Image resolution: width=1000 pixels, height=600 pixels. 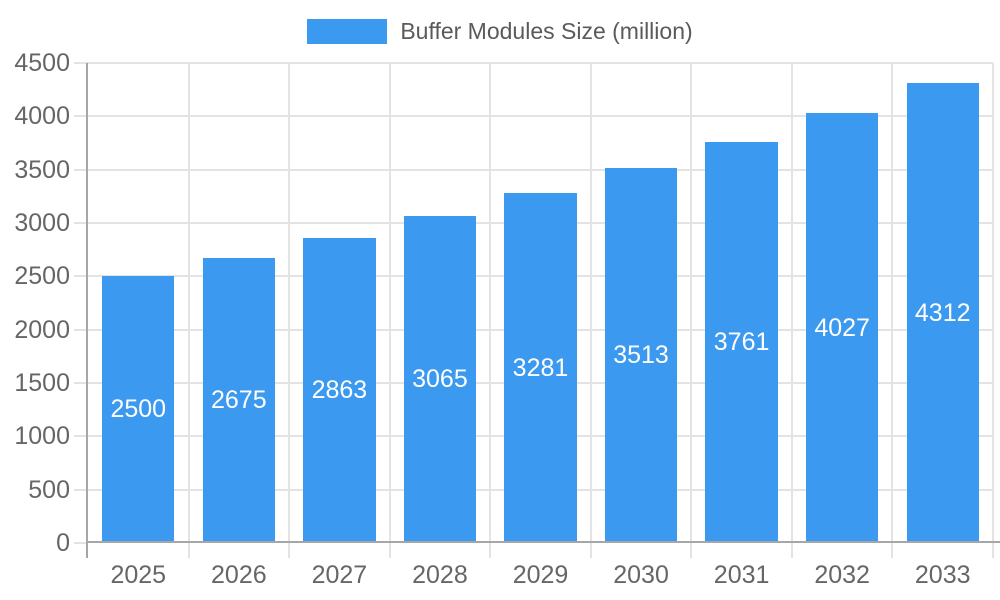 I want to click on bar-value-label: 4027, so click(x=842, y=327).